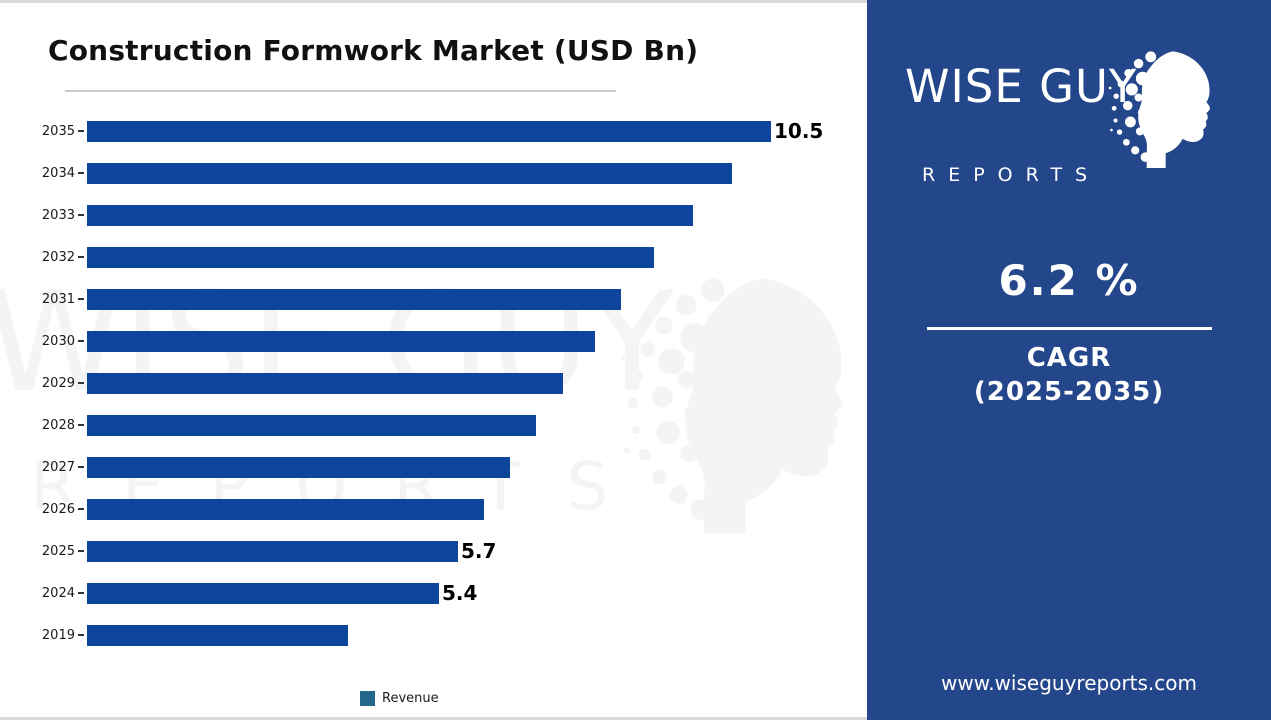 The width and height of the screenshot is (1271, 720). I want to click on bar-row: 2028, so click(417, 425).